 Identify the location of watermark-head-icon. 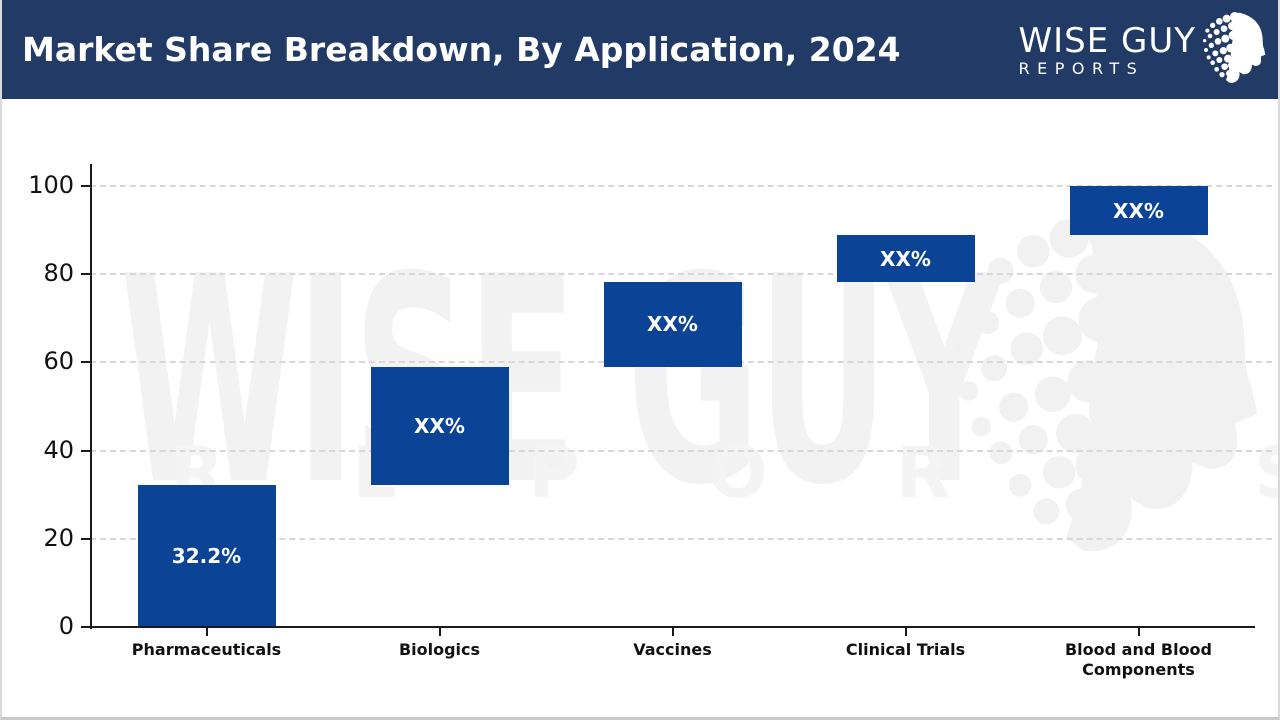
(1105, 378).